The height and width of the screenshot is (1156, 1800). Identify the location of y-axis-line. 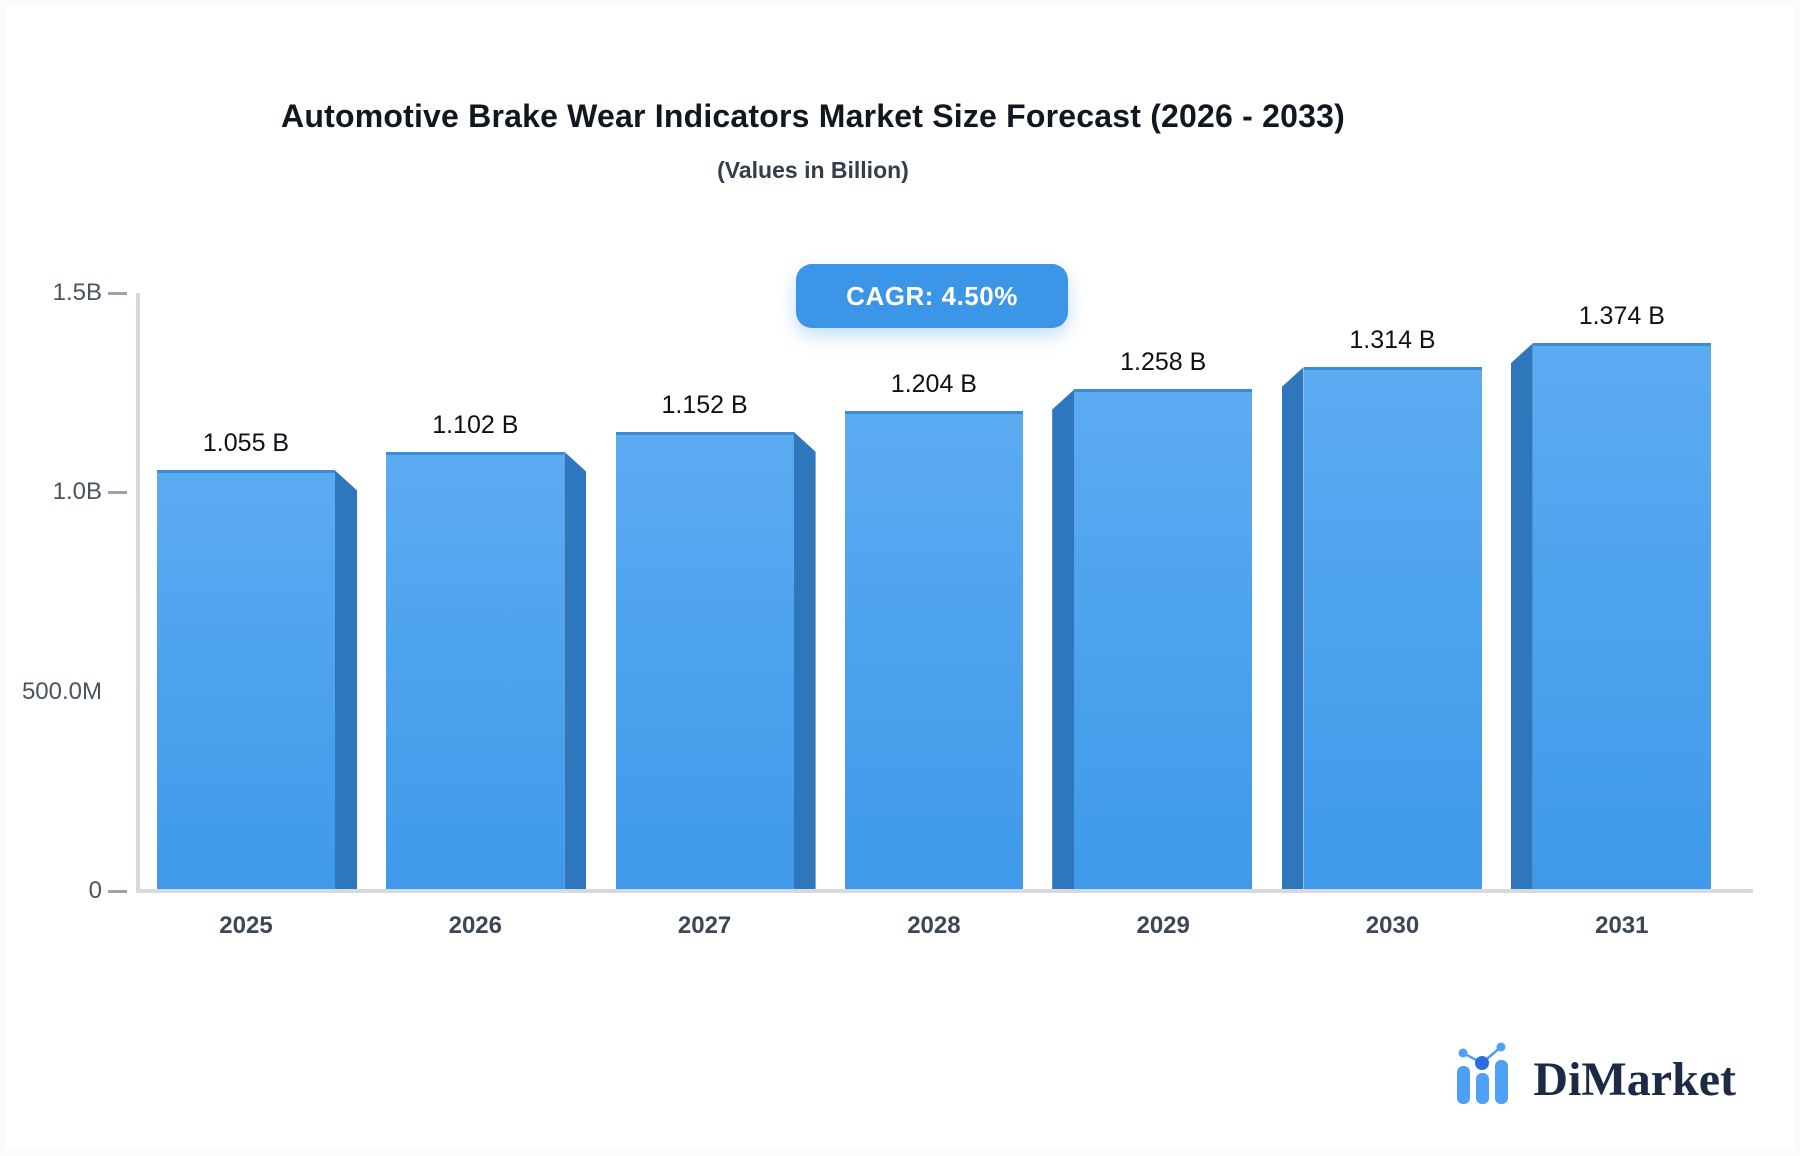
(138, 592).